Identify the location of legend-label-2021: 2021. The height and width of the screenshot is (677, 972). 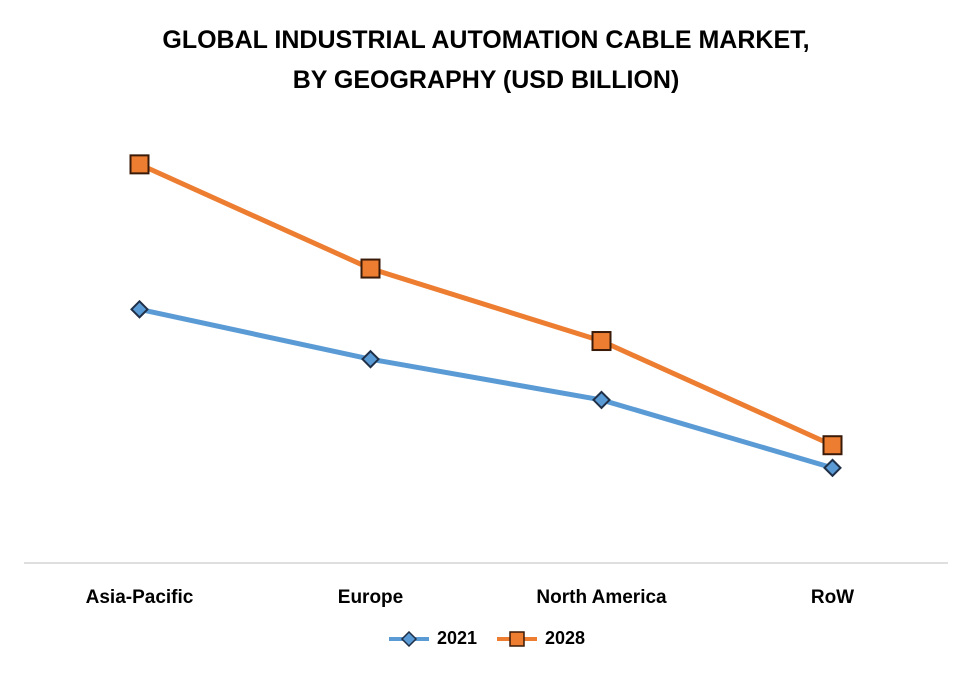
(456, 638).